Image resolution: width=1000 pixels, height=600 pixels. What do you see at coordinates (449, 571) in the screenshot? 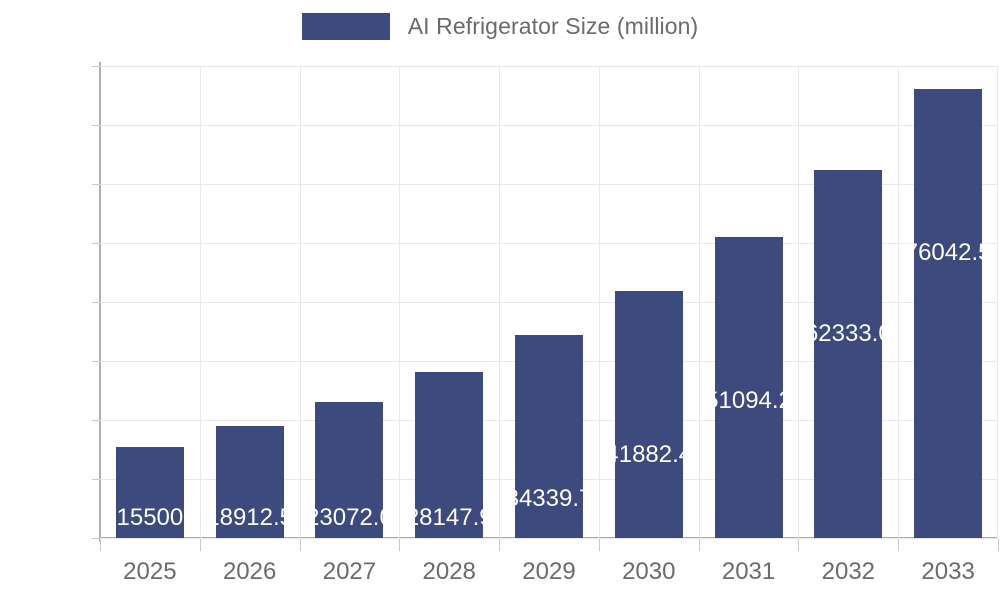
I see `x-tick-label-2028: 2028` at bounding box center [449, 571].